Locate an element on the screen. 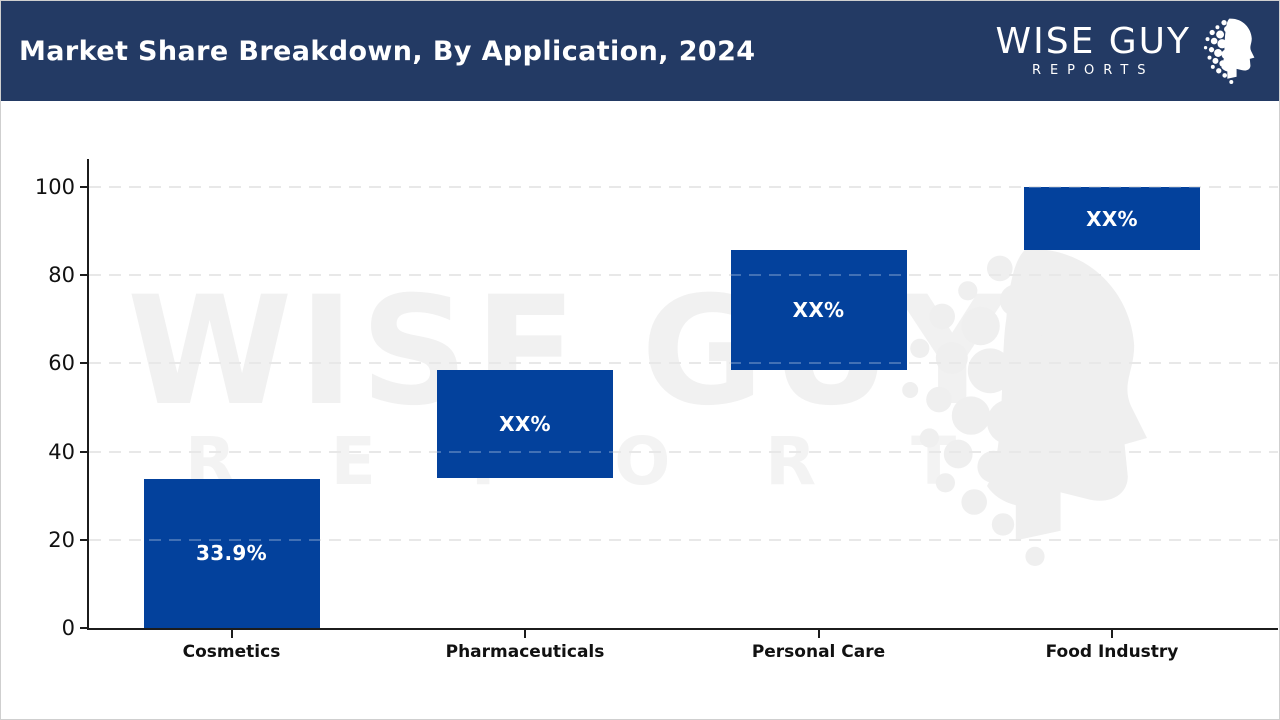  bar-food-industry: XX% is located at coordinates (1112, 219).